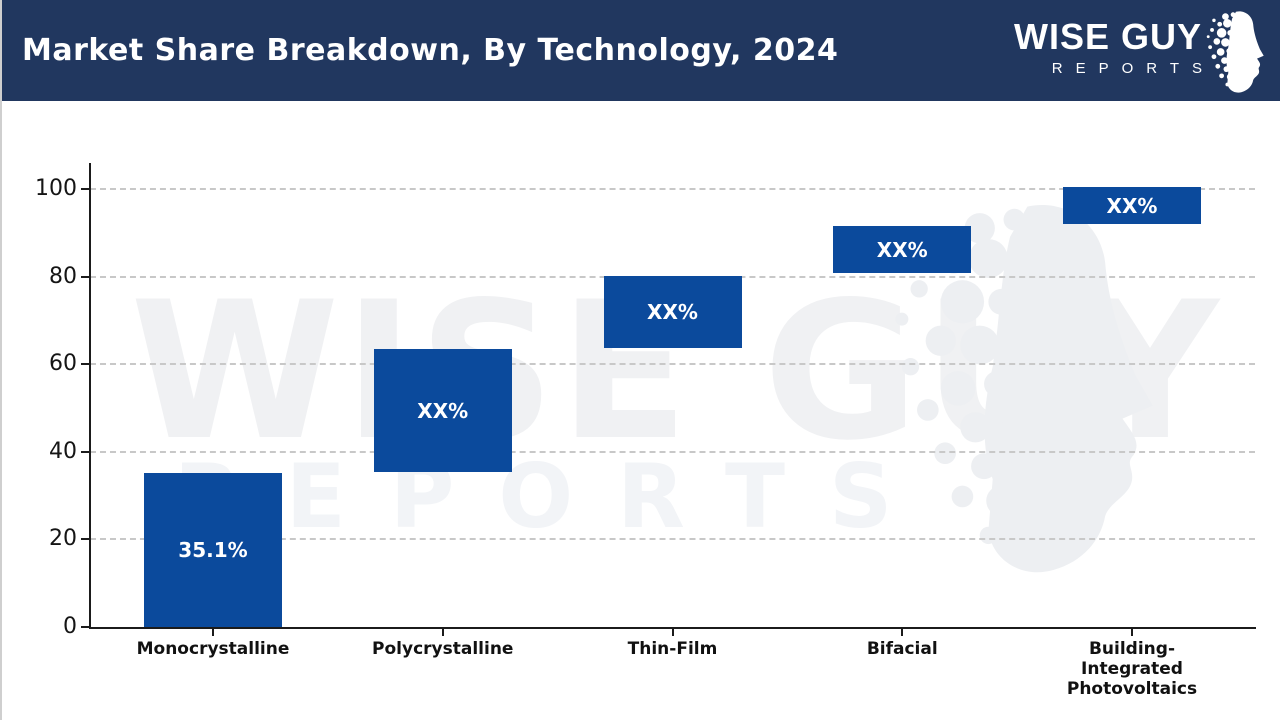 The height and width of the screenshot is (720, 1280). I want to click on y-tick-label: 100, so click(56, 189).